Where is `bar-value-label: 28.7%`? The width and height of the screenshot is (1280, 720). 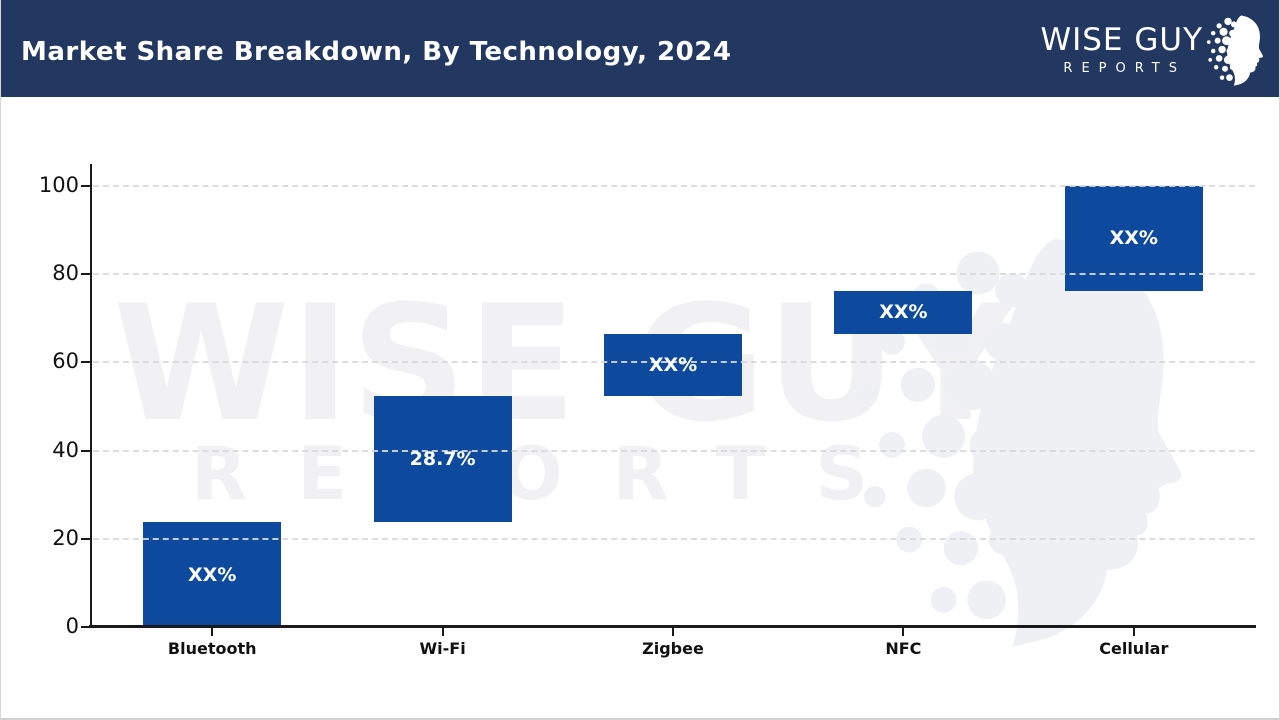
bar-value-label: 28.7% is located at coordinates (442, 459).